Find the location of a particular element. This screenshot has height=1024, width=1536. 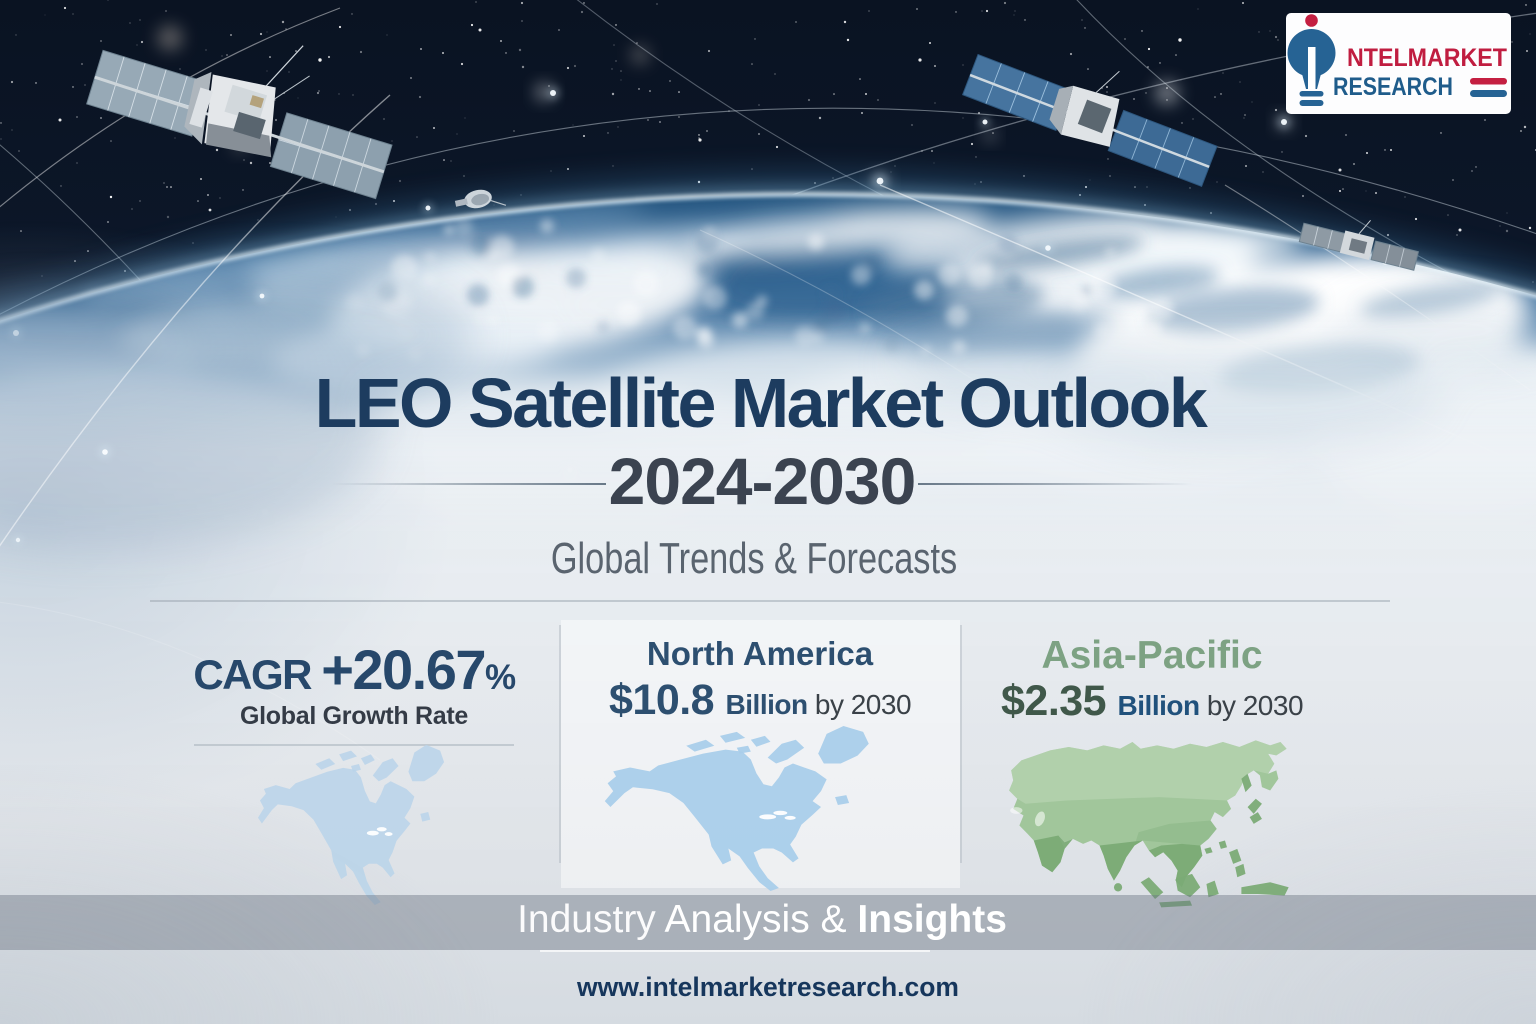

svg-text: RESEARCH is located at coordinates (1393, 87).